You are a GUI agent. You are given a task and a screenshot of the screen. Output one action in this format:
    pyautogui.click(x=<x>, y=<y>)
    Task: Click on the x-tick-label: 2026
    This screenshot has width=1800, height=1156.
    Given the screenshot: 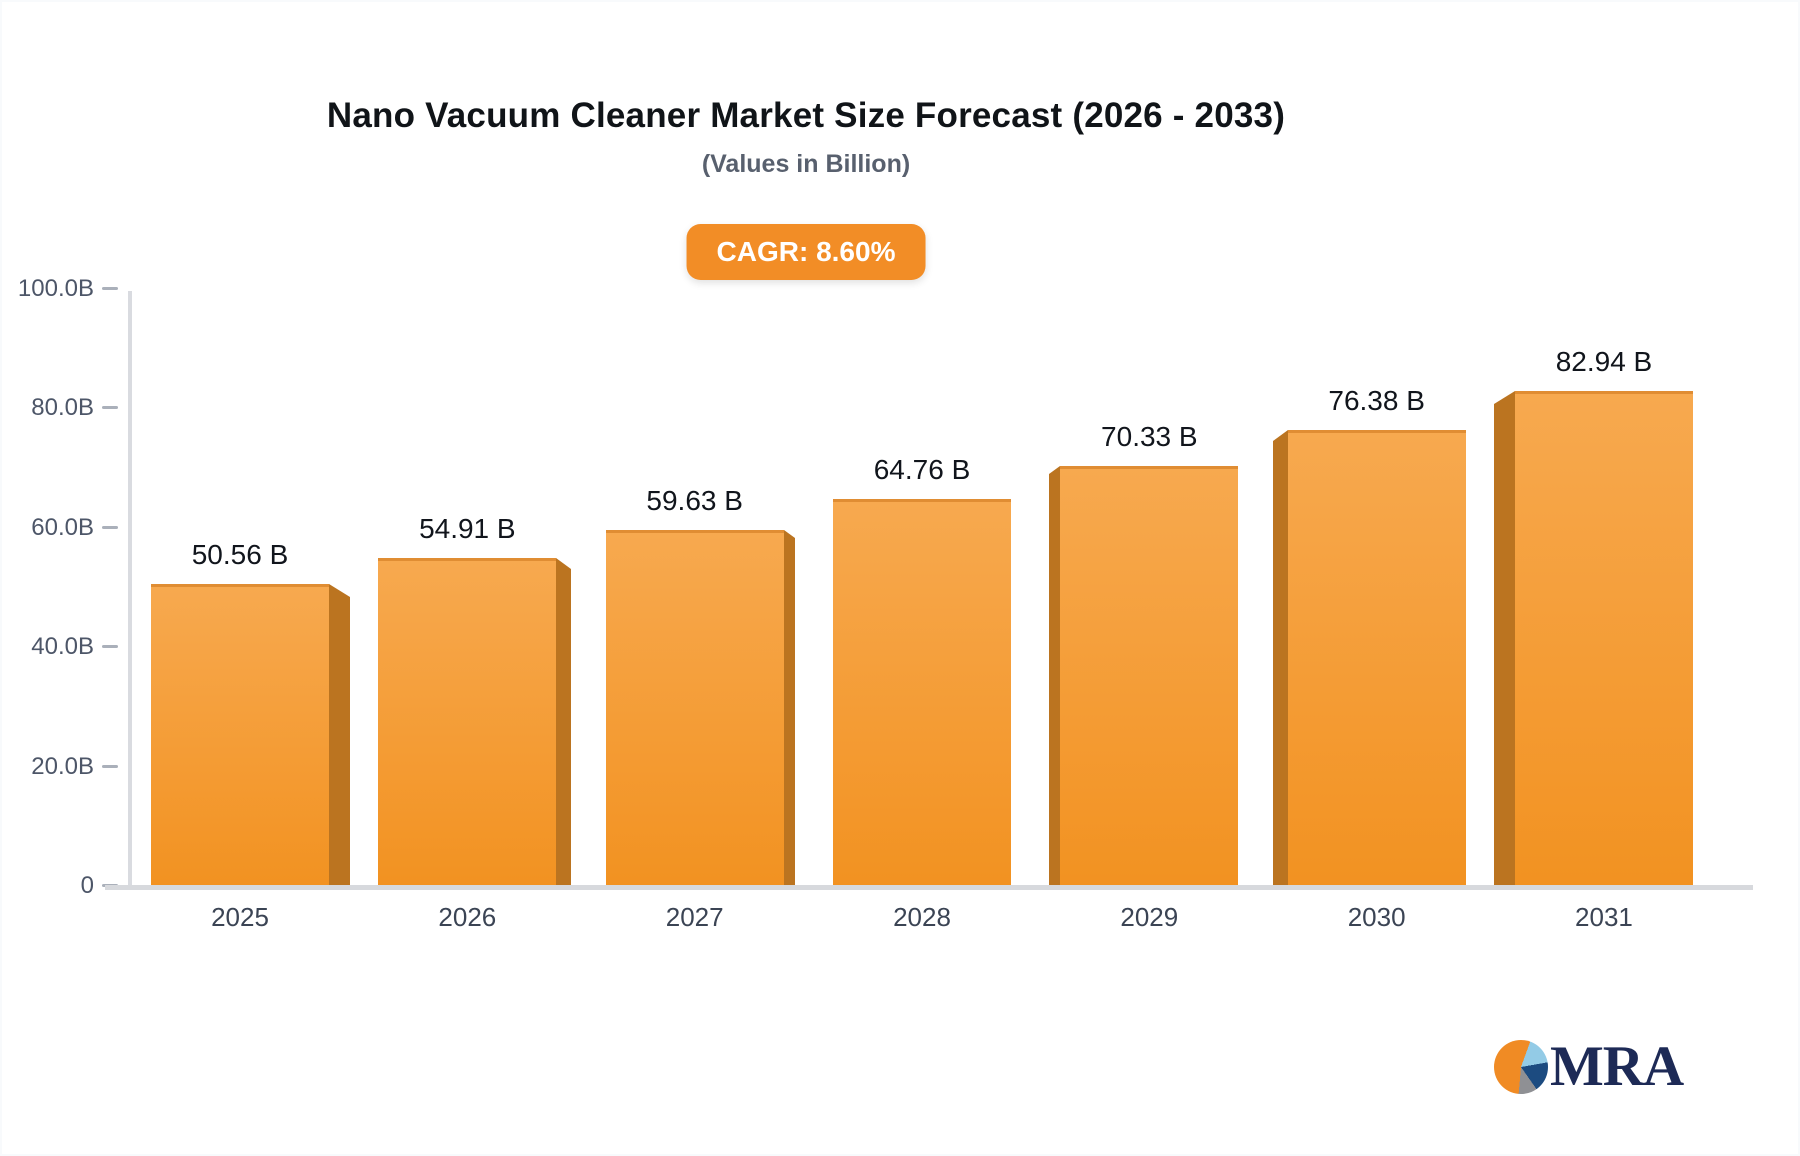 What is the action you would take?
    pyautogui.click(x=467, y=917)
    